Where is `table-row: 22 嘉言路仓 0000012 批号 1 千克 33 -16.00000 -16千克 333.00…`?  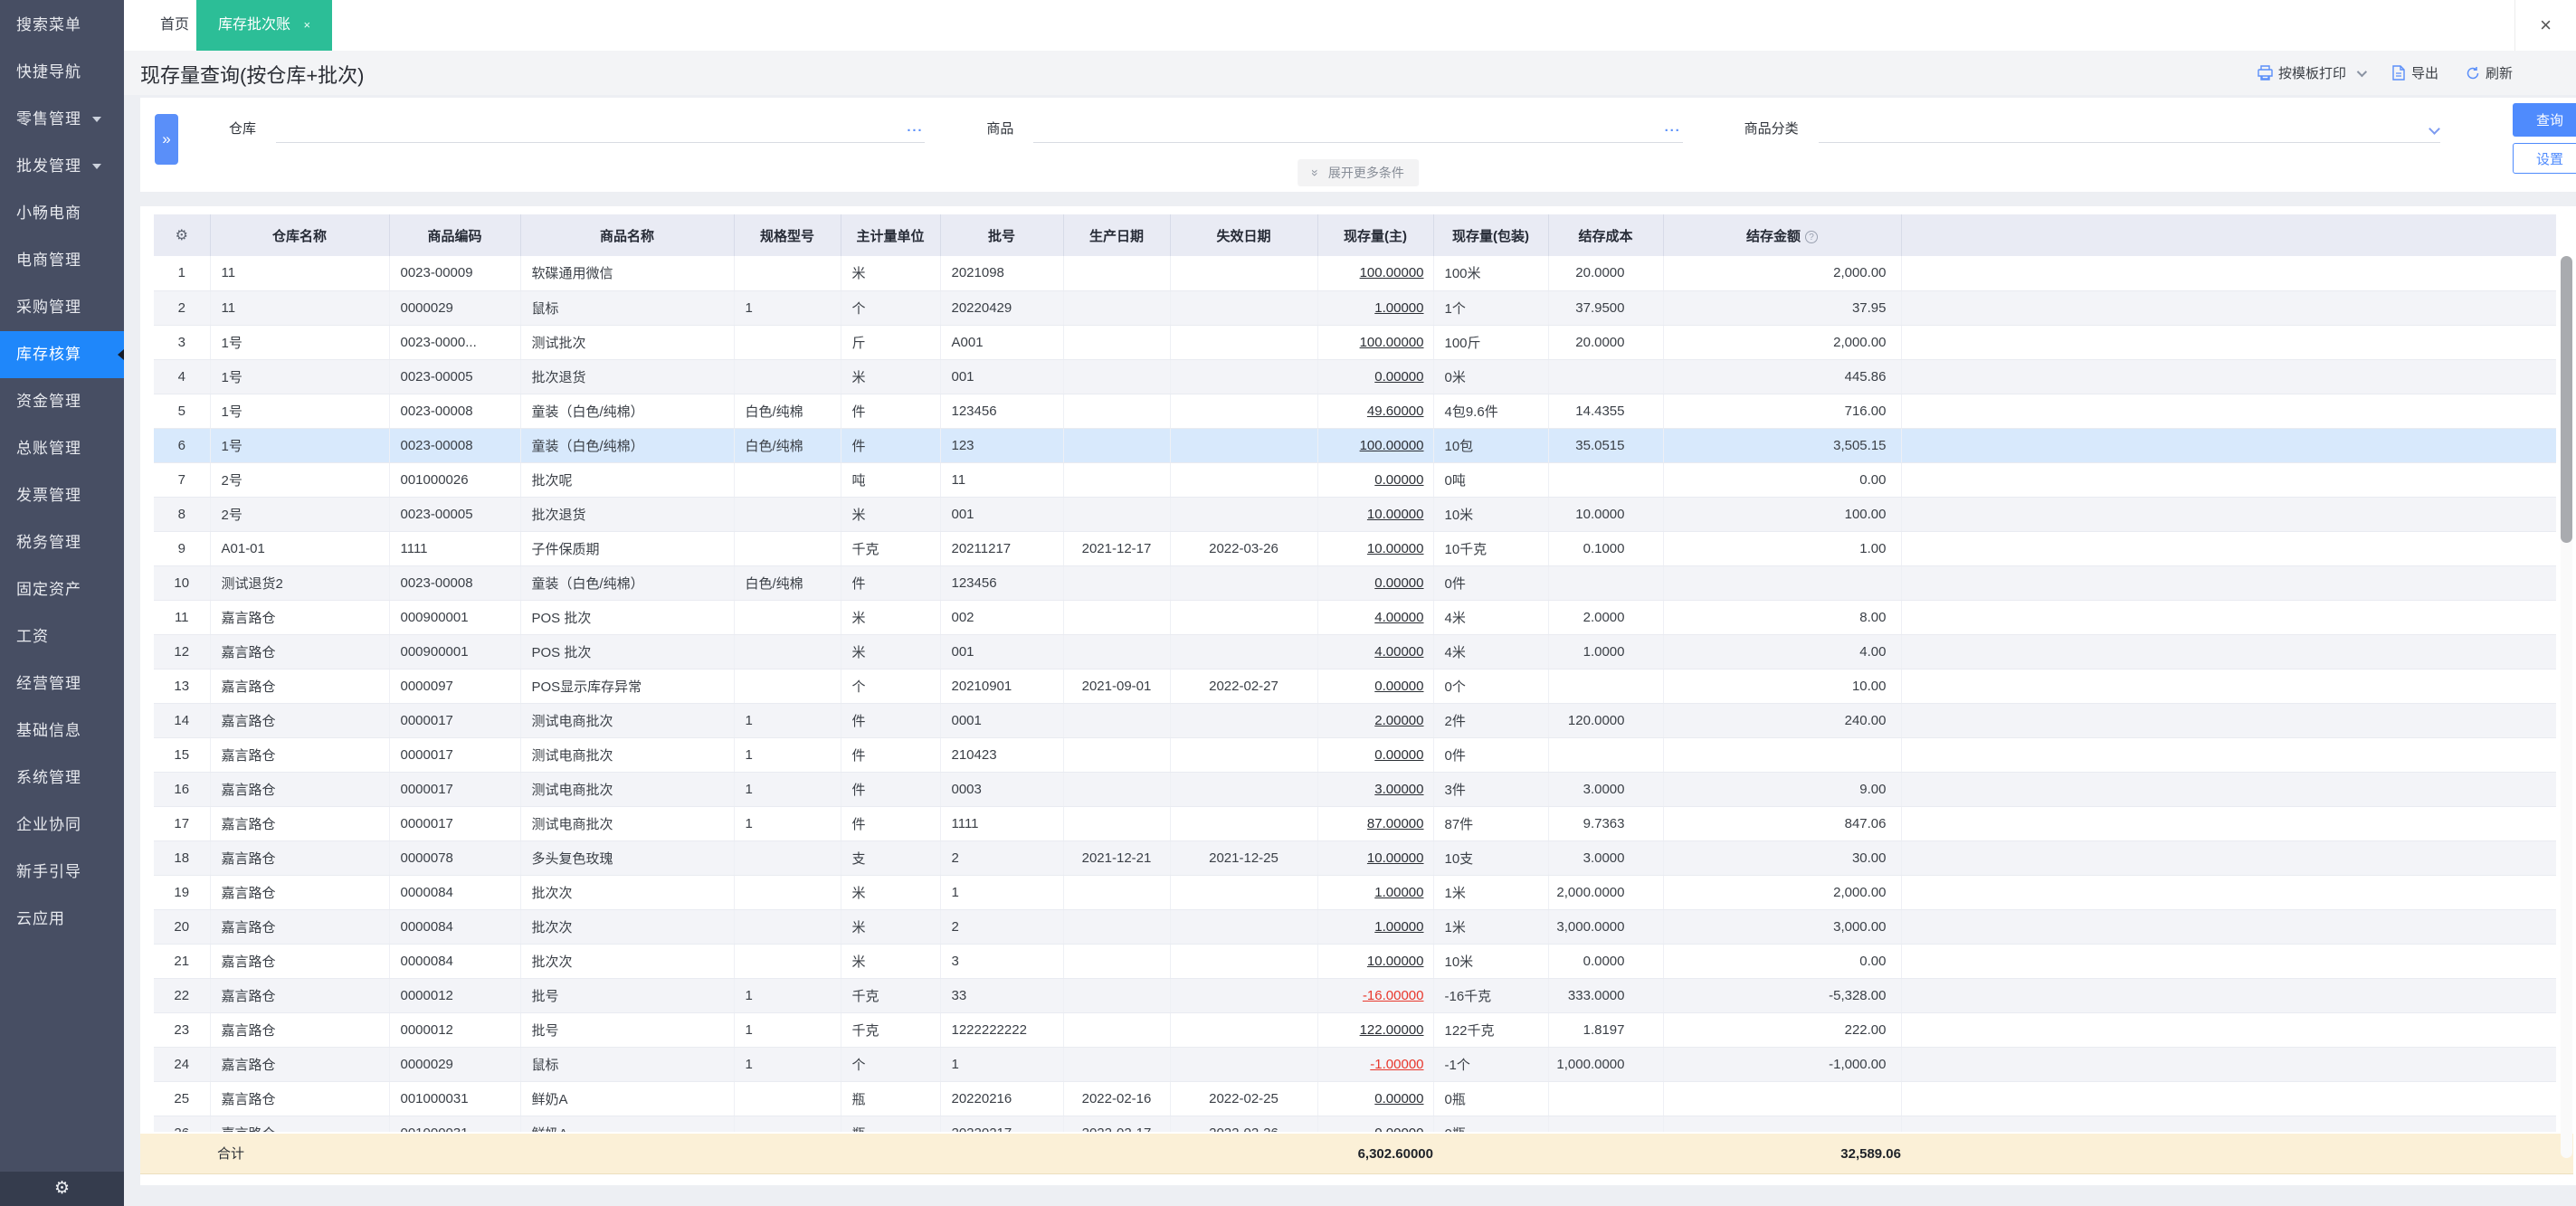 table-row: 22 嘉言路仓 0000012 批号 1 千克 33 -16.00000 -16千克 333.00… is located at coordinates (1355, 995).